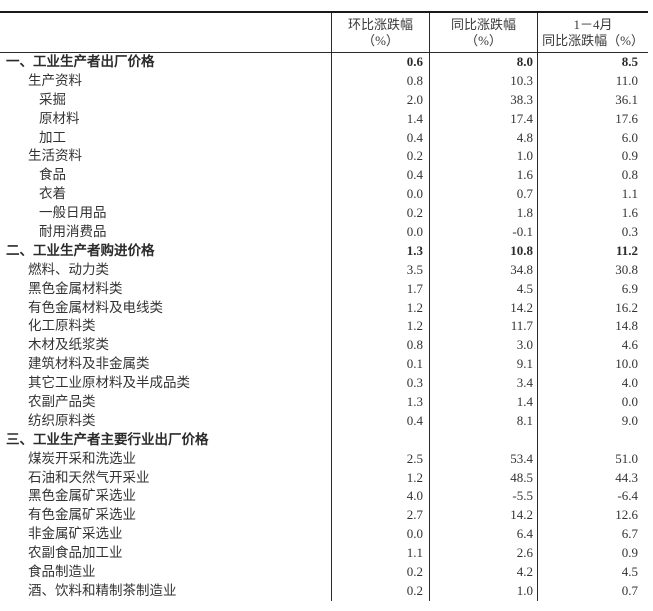  I want to click on row-value: 1.6, so click(629, 213).